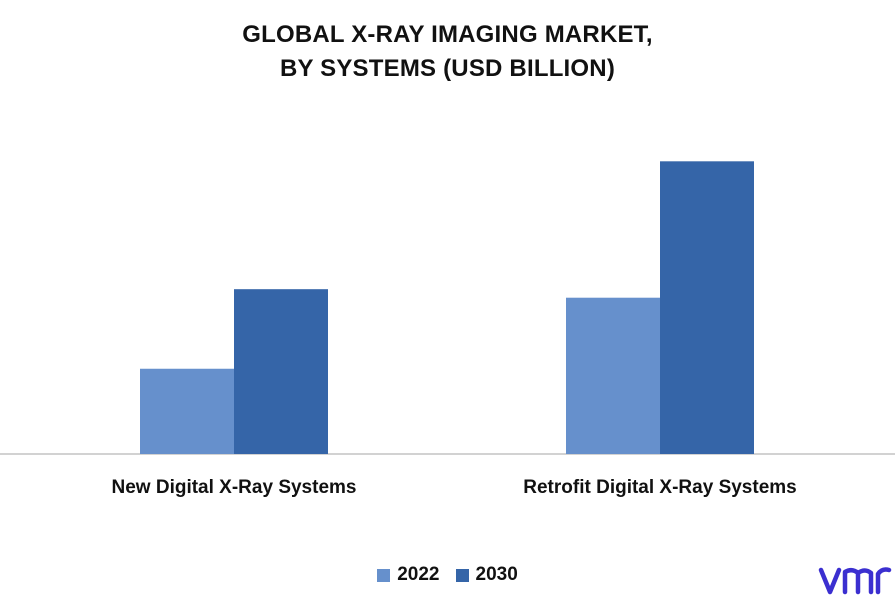 This screenshot has width=895, height=610. What do you see at coordinates (855, 581) in the screenshot?
I see `vmr-logo-icon` at bounding box center [855, 581].